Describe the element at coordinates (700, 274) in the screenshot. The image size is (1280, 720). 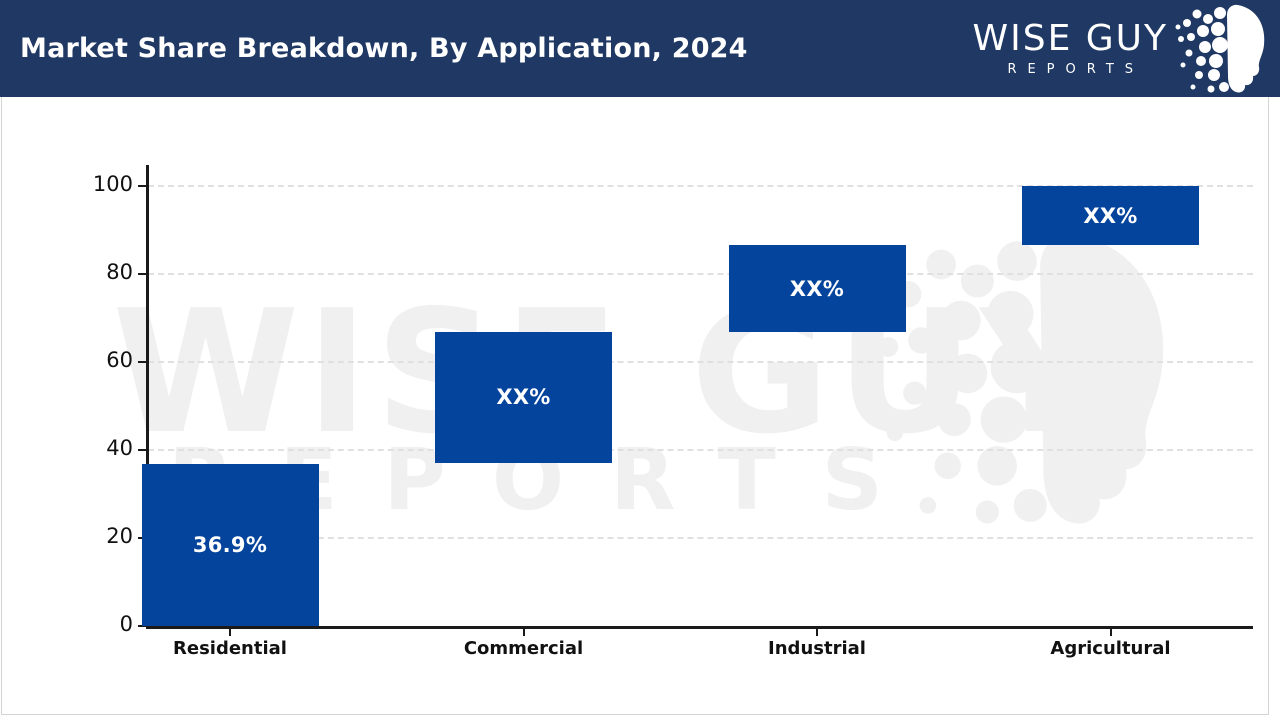
I see `gridline-y80` at that location.